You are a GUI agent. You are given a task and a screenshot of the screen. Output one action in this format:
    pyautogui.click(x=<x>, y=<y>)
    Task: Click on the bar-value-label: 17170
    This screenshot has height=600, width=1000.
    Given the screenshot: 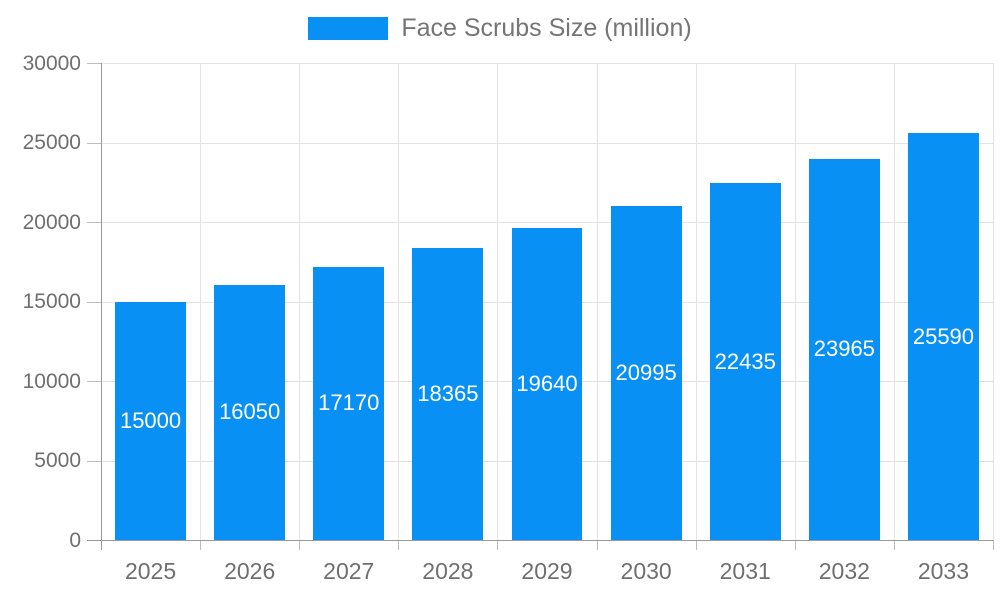 What is the action you would take?
    pyautogui.click(x=349, y=403)
    